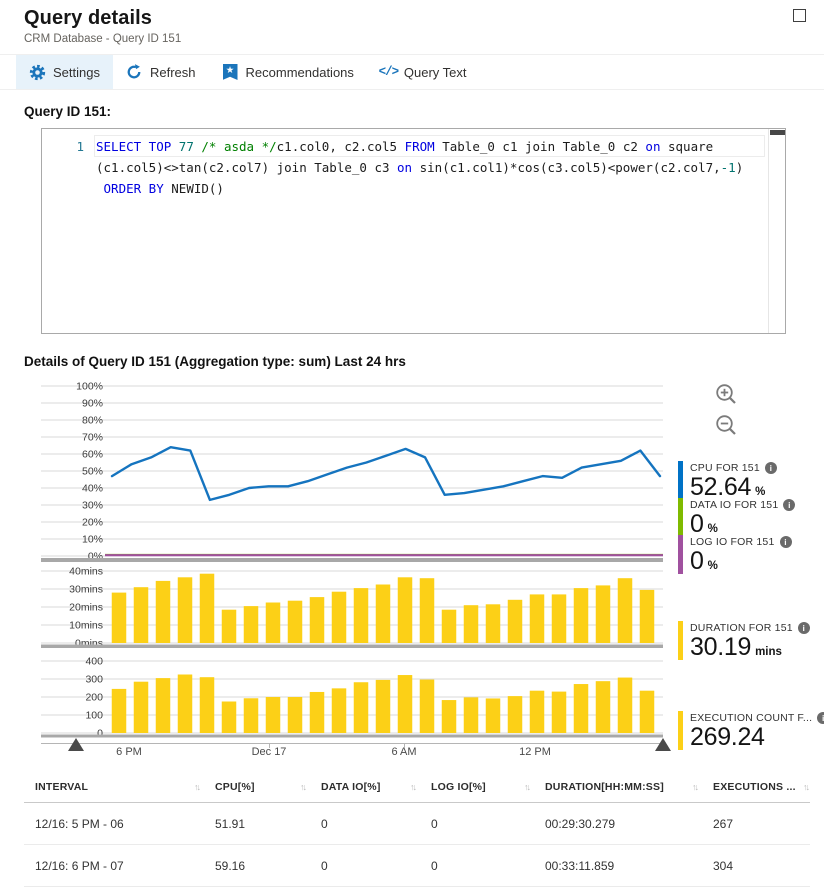  What do you see at coordinates (76, 744) in the screenshot?
I see `slider-handle-left` at bounding box center [76, 744].